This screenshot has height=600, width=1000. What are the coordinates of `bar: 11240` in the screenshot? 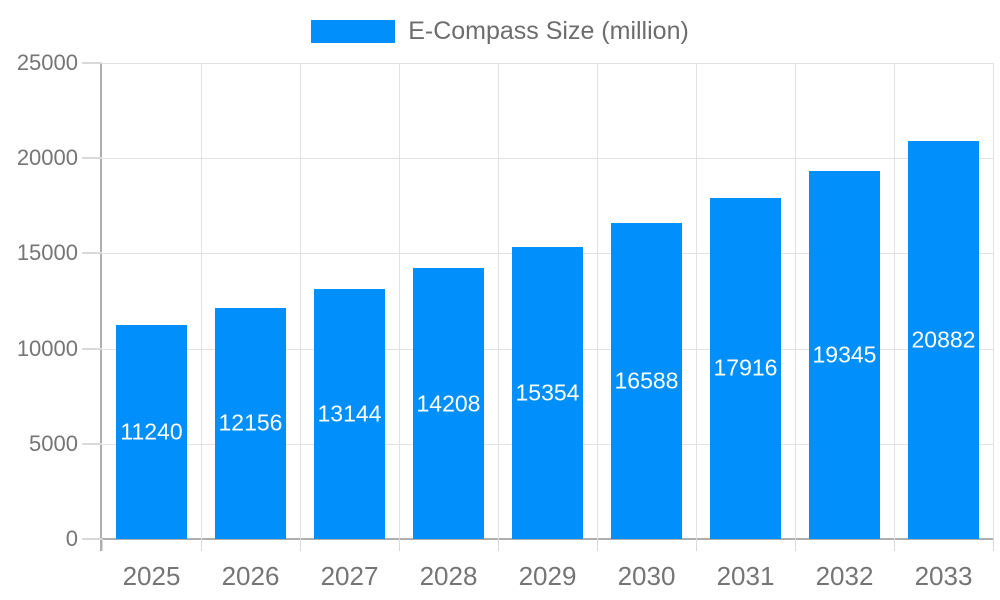 It's located at (151, 431).